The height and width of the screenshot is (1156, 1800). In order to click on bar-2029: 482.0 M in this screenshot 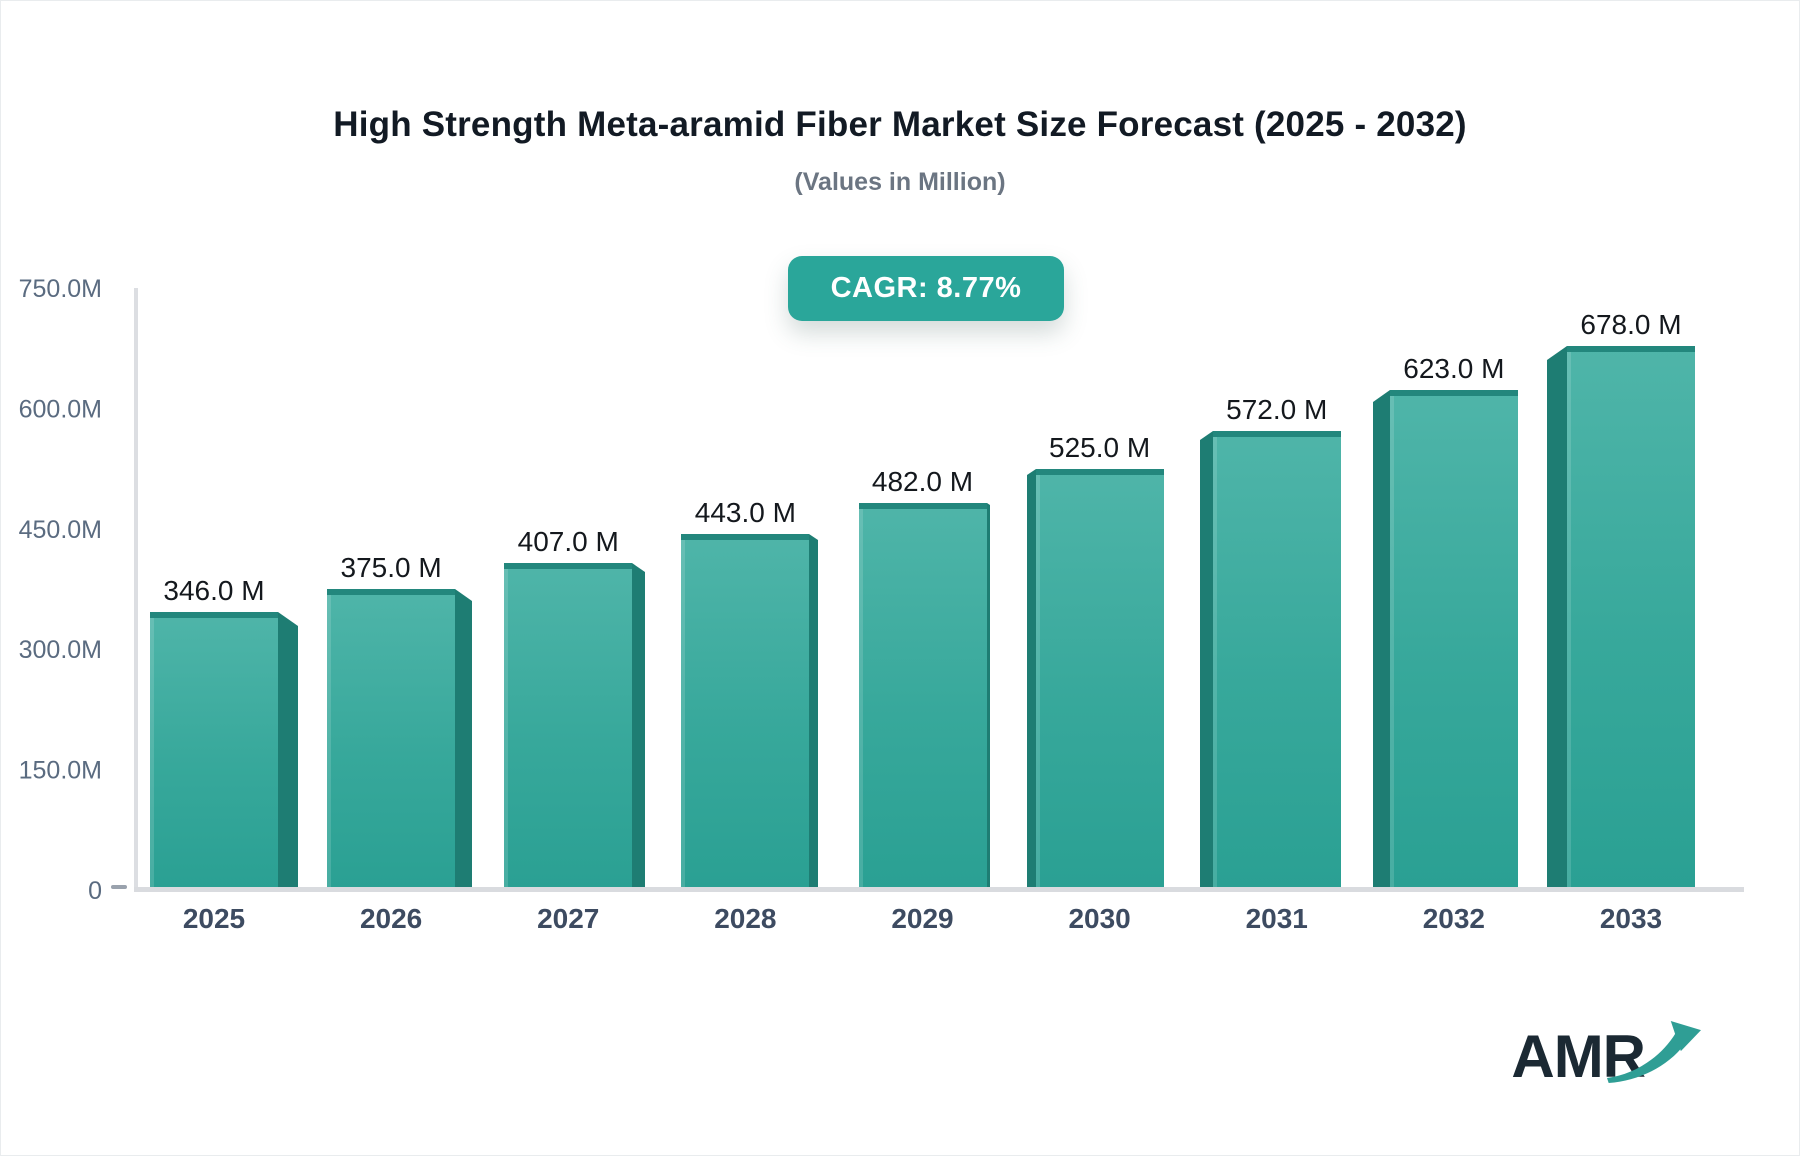, I will do `click(924, 678)`.